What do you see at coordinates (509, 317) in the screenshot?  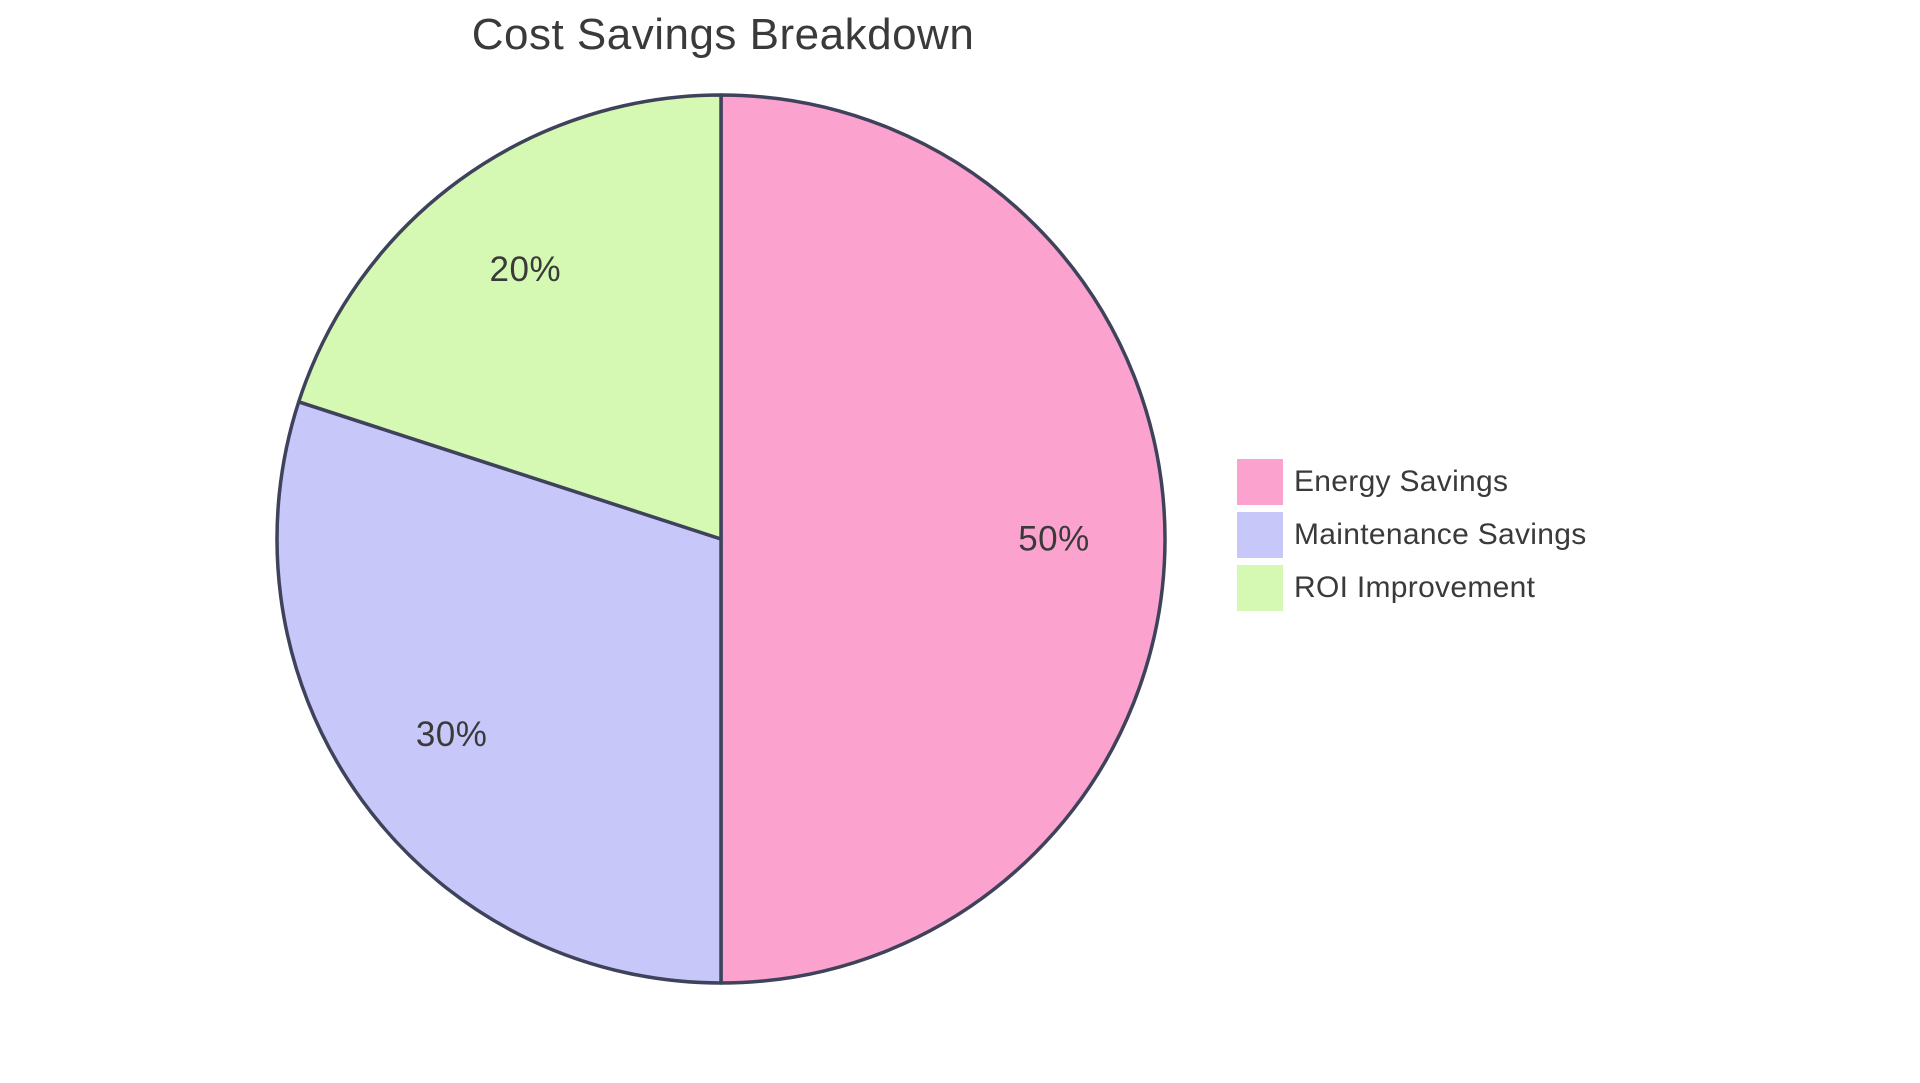 I see `pie-slice-roi-improvement` at bounding box center [509, 317].